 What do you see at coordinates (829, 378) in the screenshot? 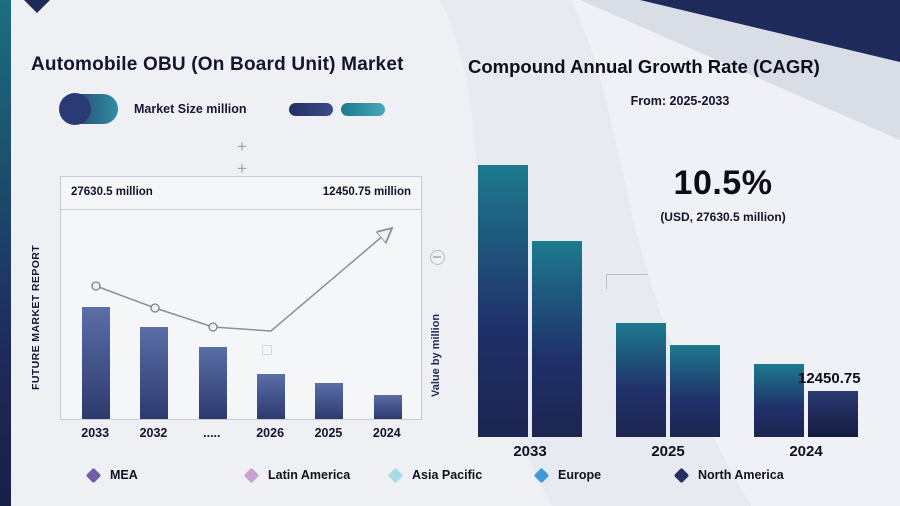
I see `end-value-callout: 12450.75` at bounding box center [829, 378].